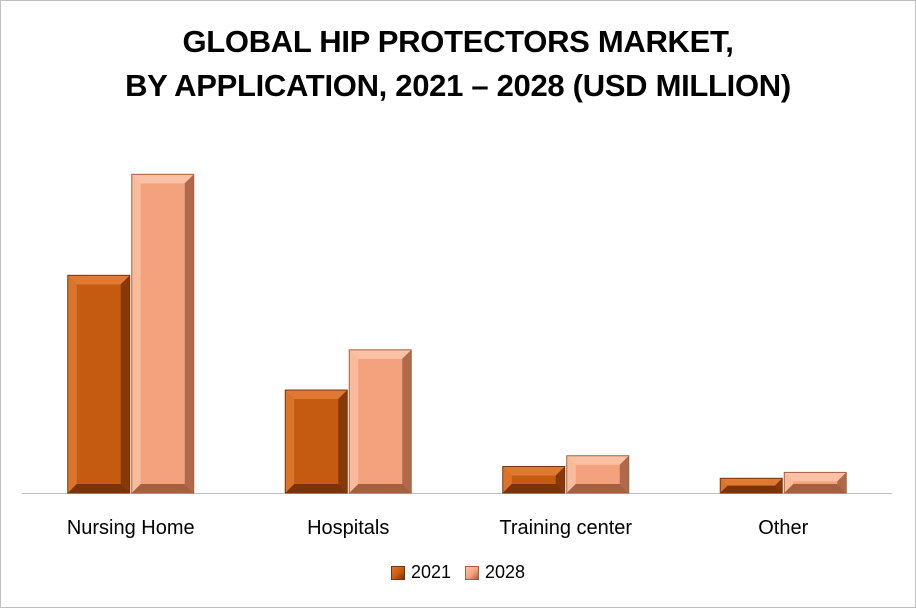  I want to click on bar-2021-nursing-home, so click(99, 384).